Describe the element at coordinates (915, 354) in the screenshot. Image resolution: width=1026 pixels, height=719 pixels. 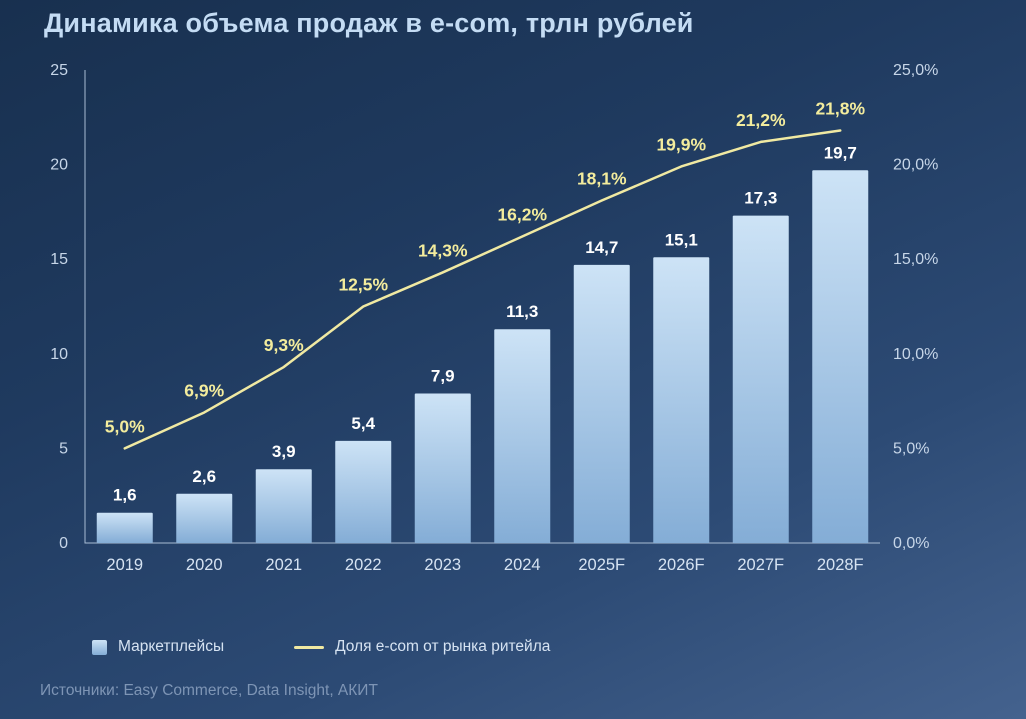
I see `right-axis-tick-label: 10,0%` at that location.